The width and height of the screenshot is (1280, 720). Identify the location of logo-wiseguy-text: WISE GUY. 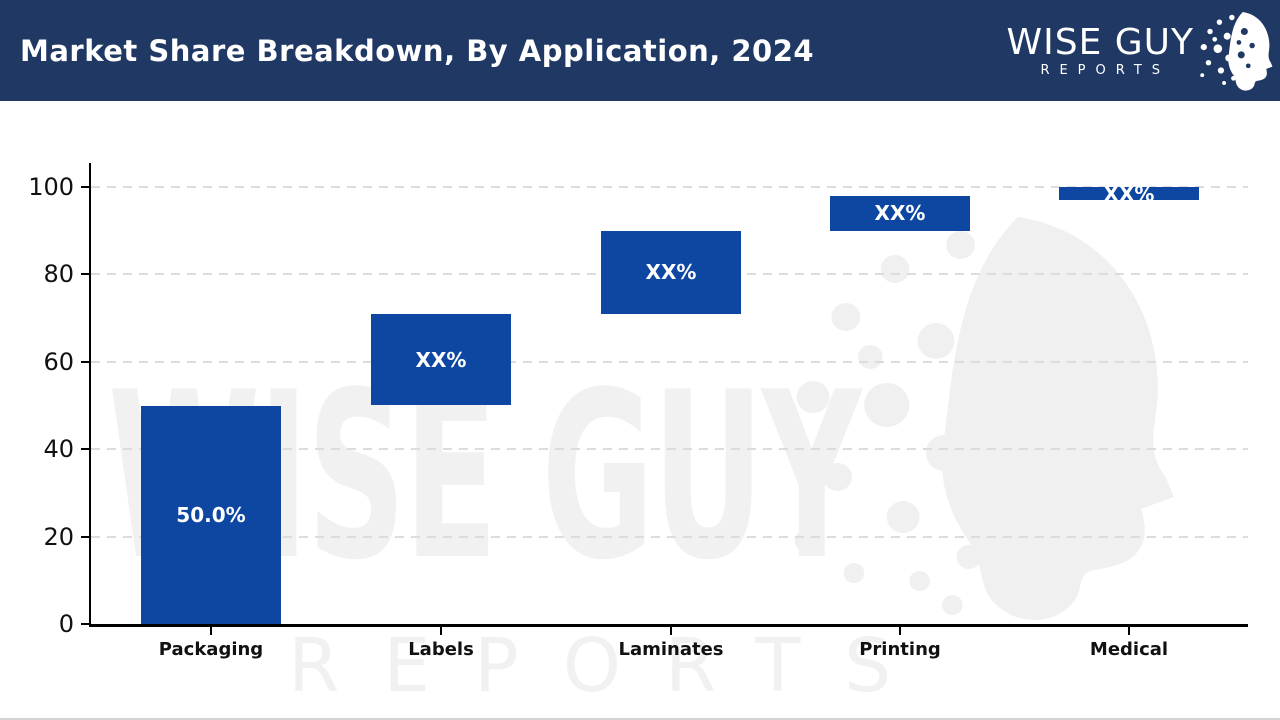
(1100, 42).